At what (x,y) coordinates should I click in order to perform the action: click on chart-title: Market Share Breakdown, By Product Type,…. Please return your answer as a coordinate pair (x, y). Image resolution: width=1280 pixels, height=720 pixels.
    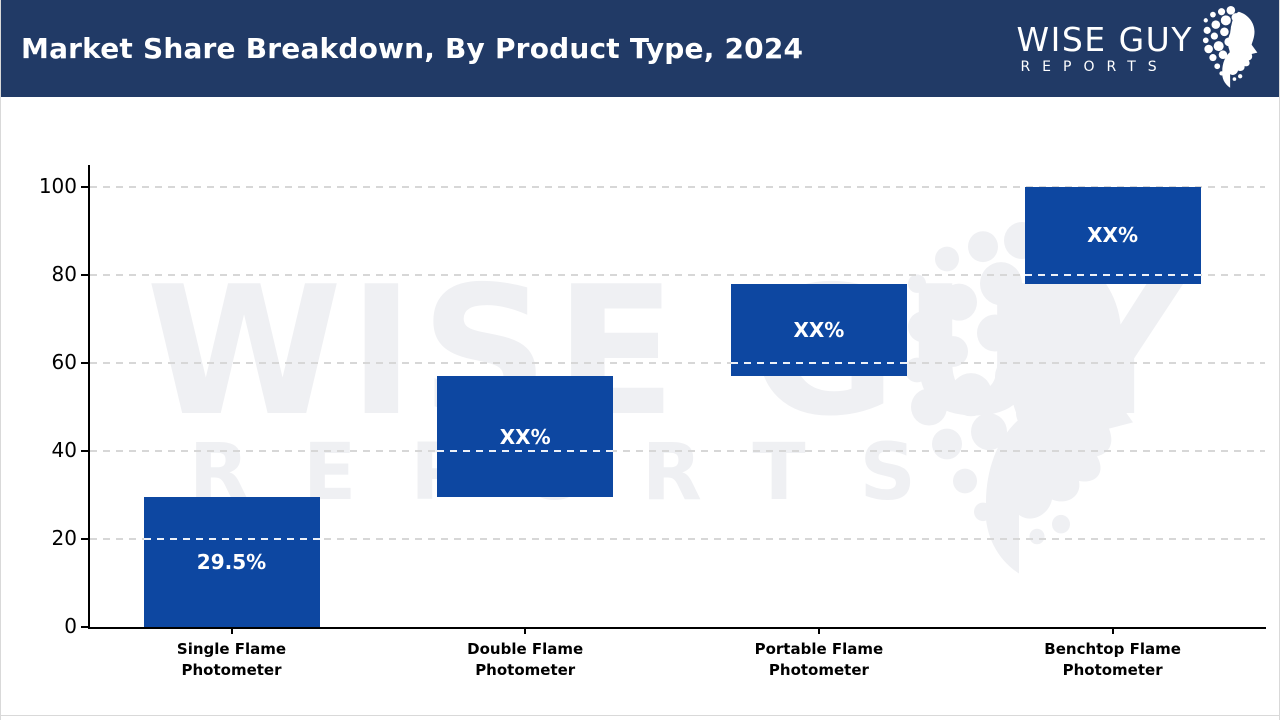
    Looking at the image, I should click on (412, 48).